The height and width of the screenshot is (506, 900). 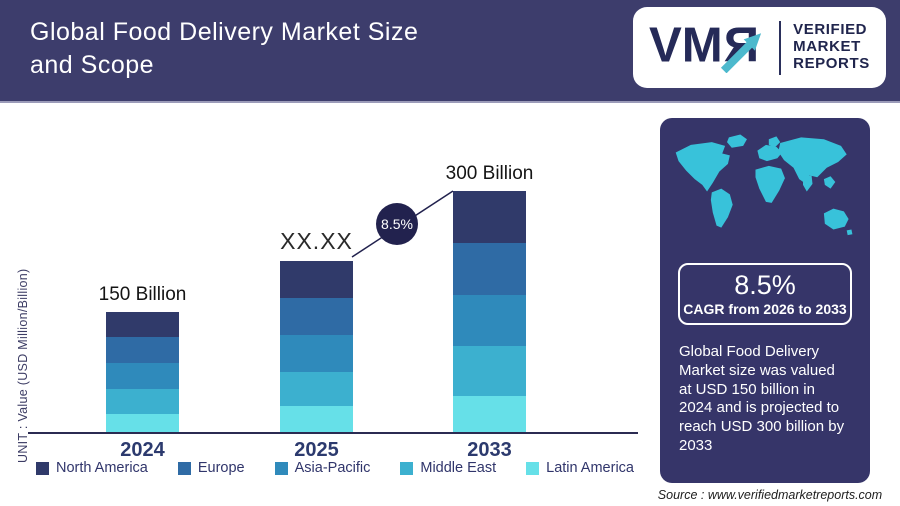 I want to click on legend-label: Latin America, so click(x=590, y=468).